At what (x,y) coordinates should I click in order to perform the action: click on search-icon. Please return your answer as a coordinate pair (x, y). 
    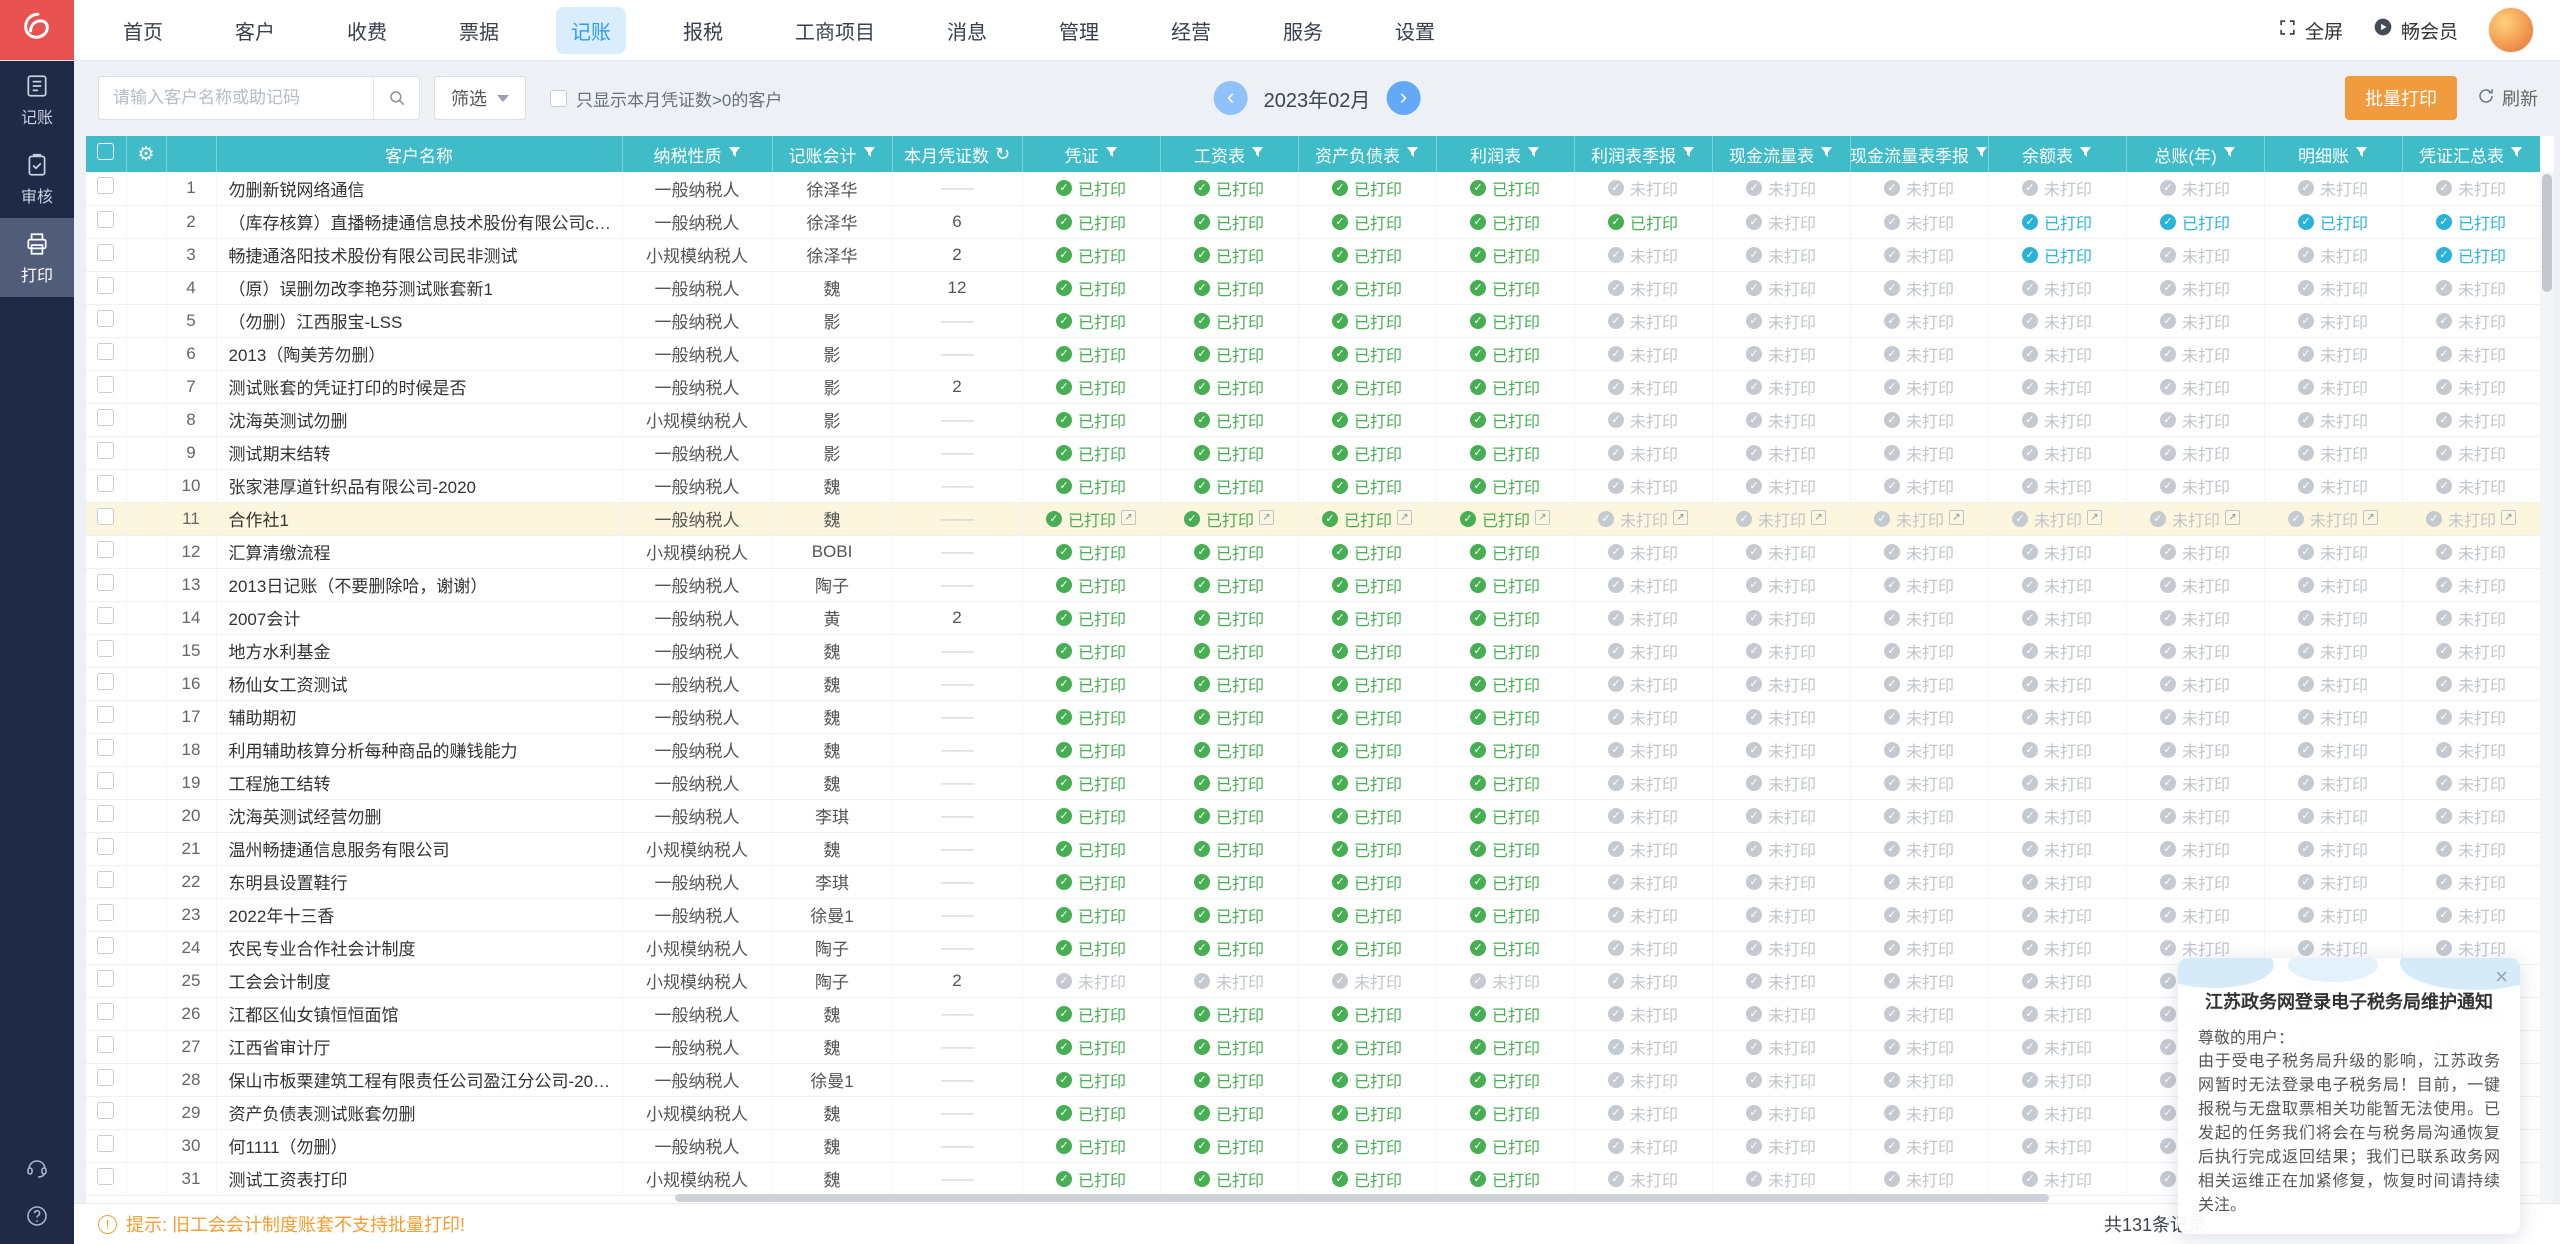
    Looking at the image, I should click on (396, 98).